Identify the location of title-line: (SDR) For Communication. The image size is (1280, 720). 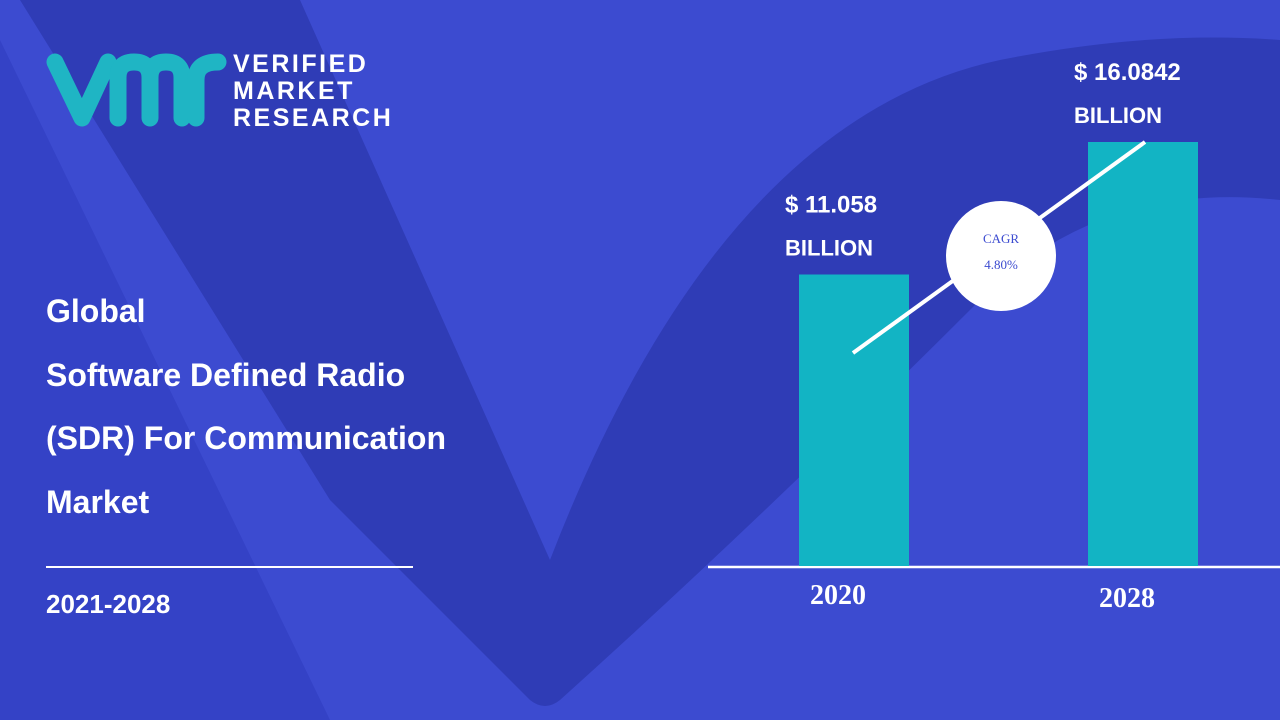
(246, 438).